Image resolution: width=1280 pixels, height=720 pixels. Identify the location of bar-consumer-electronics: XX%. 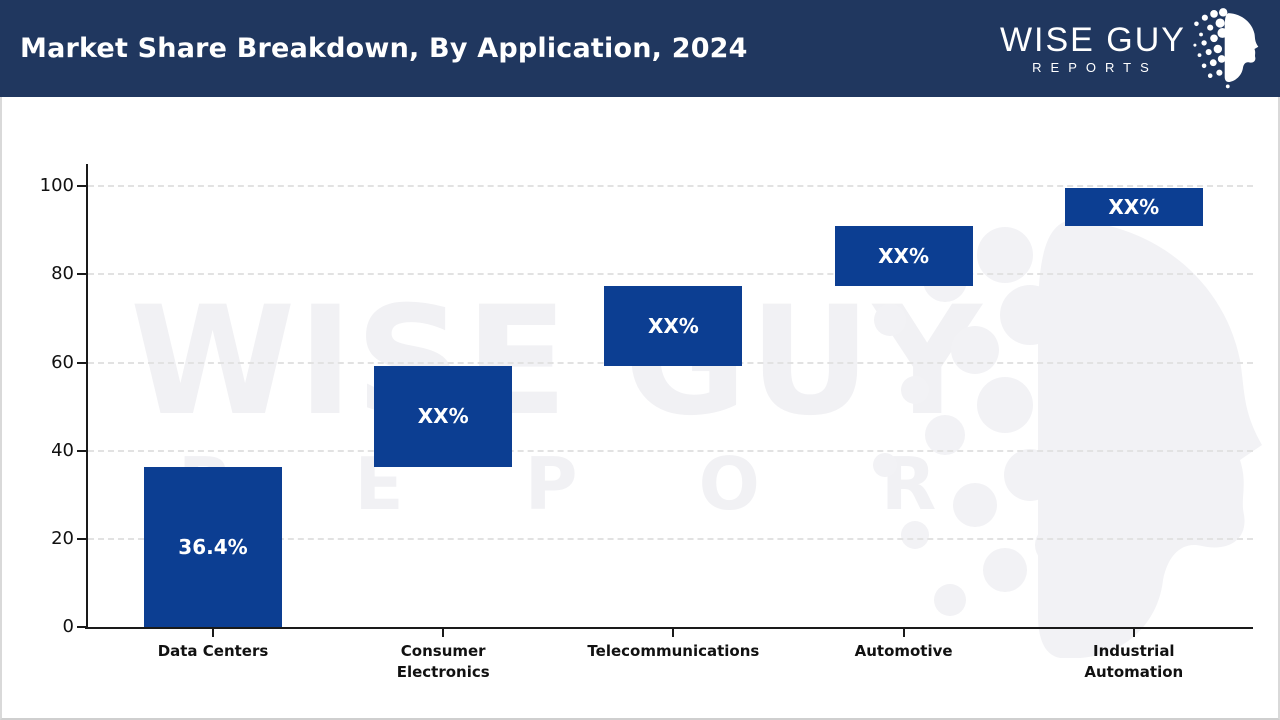
(443, 416).